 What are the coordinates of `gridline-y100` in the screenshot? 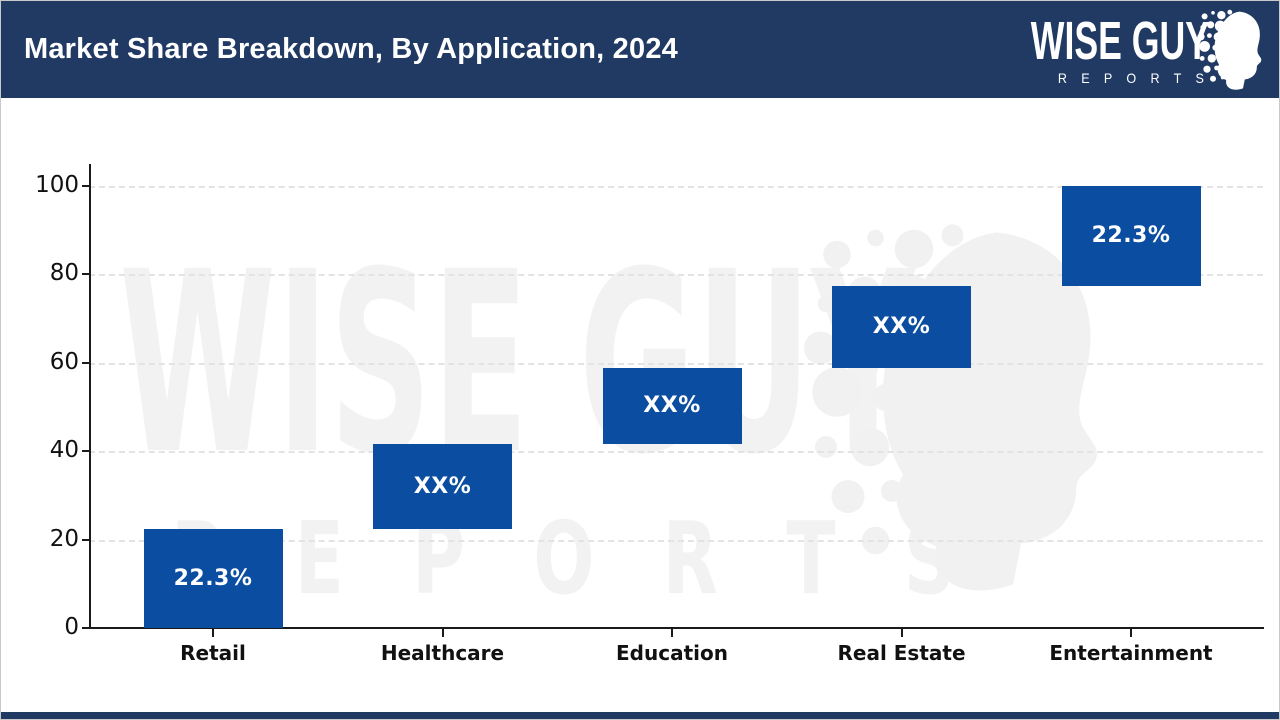 It's located at (676, 187).